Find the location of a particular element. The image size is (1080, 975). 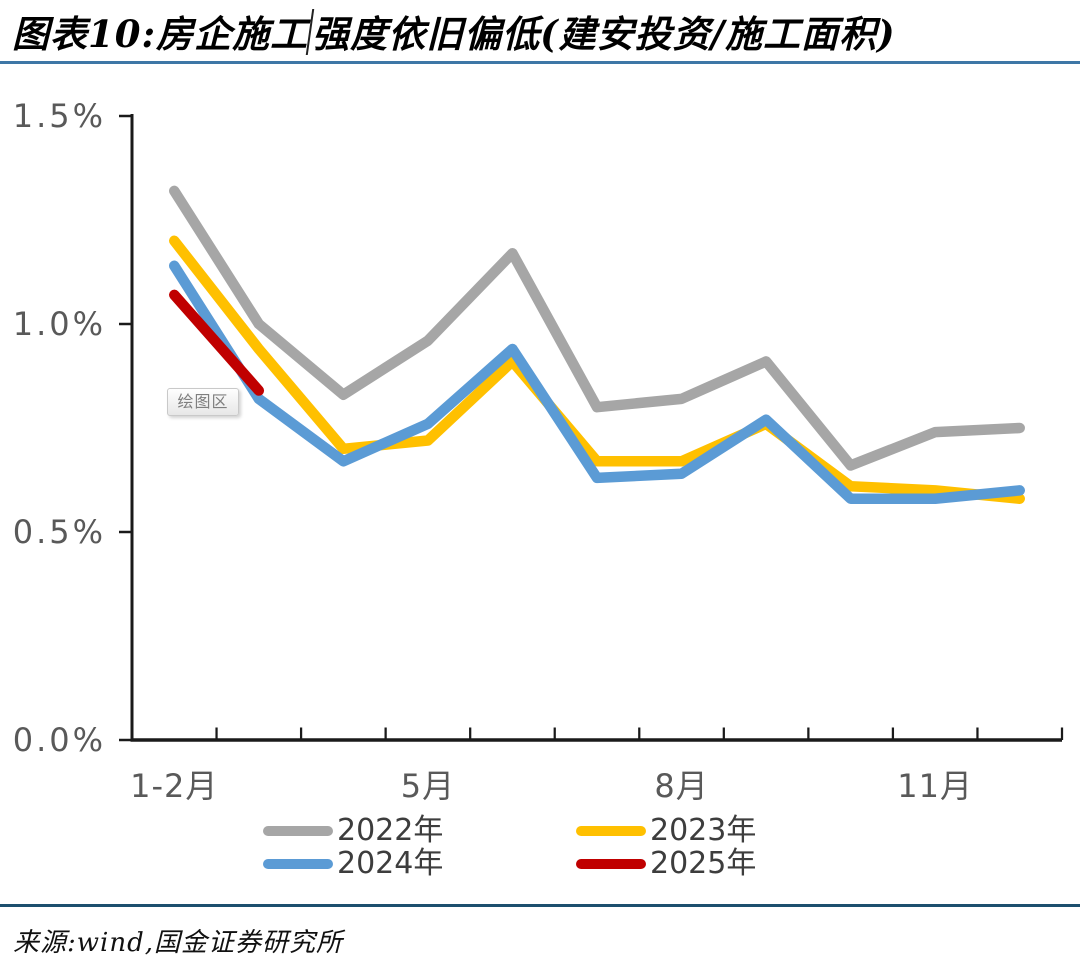

figure-title: 图表10:房企施工 强度依旧偏低(建安投资/施工面积) is located at coordinates (542, 31).